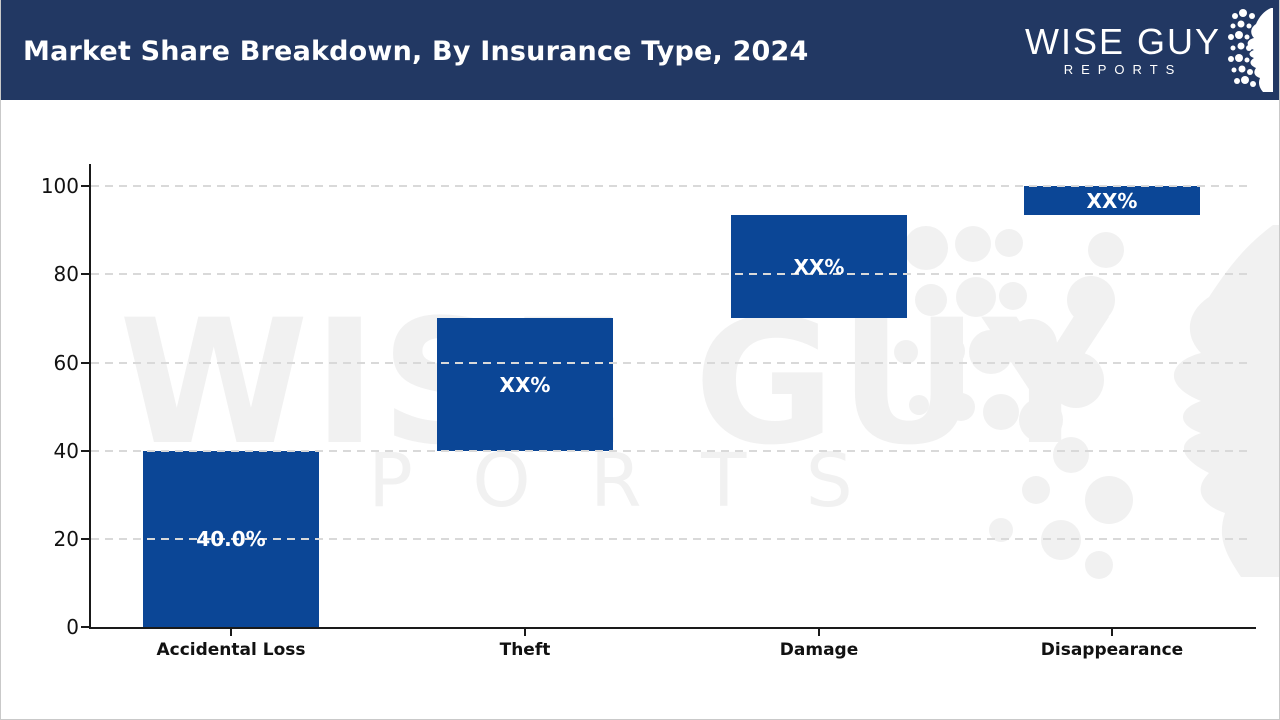  Describe the element at coordinates (72, 627) in the screenshot. I see `y-tick-label-0: 0` at that location.